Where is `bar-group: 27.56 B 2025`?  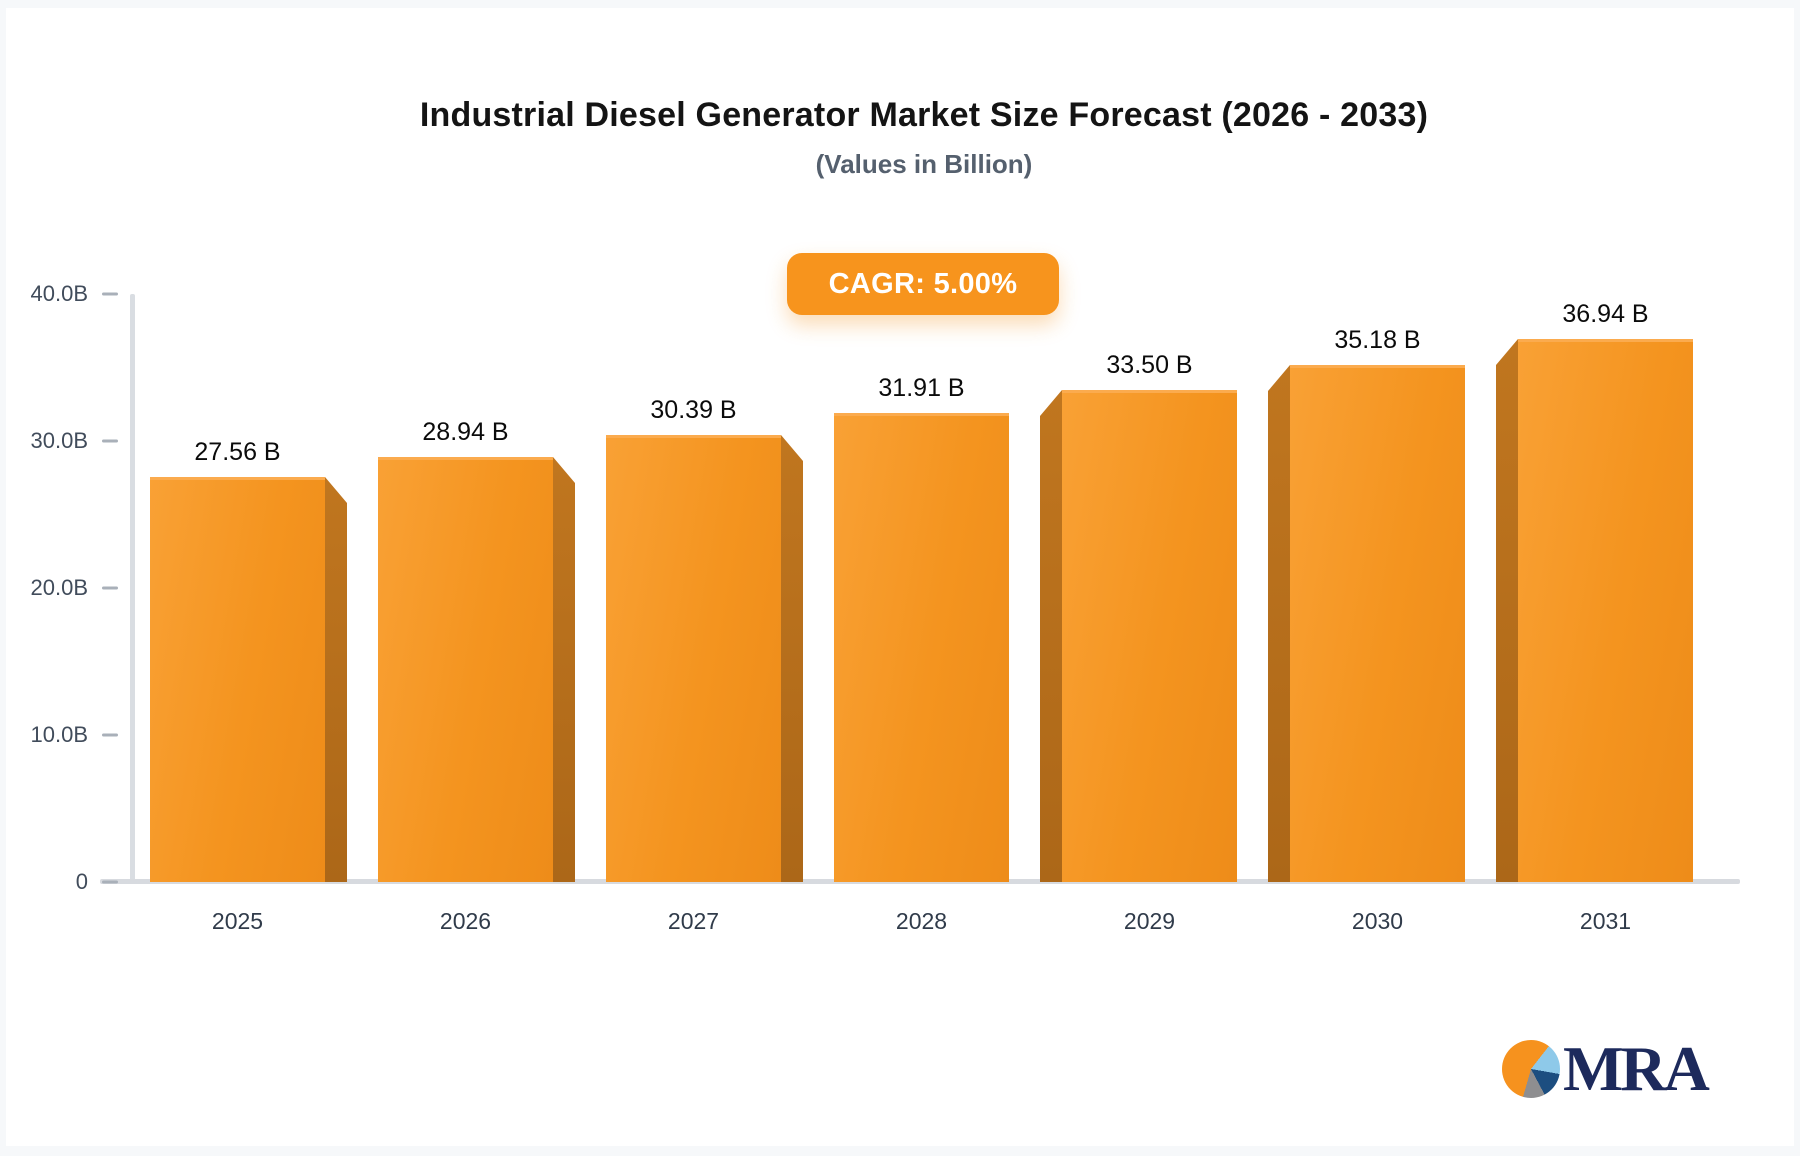
bar-group: 27.56 B 2025 is located at coordinates (248, 686).